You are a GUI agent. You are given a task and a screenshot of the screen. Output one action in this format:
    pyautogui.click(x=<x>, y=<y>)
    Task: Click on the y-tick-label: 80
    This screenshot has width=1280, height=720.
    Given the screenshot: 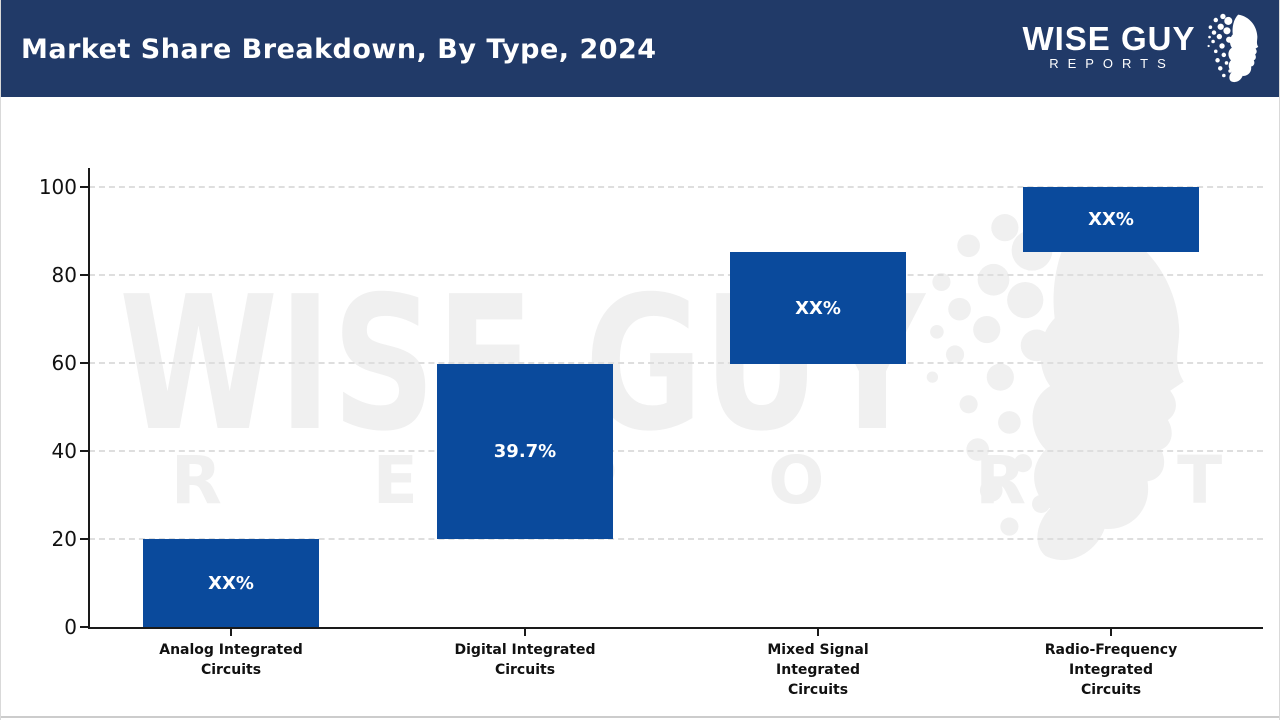 What is the action you would take?
    pyautogui.click(x=64, y=275)
    